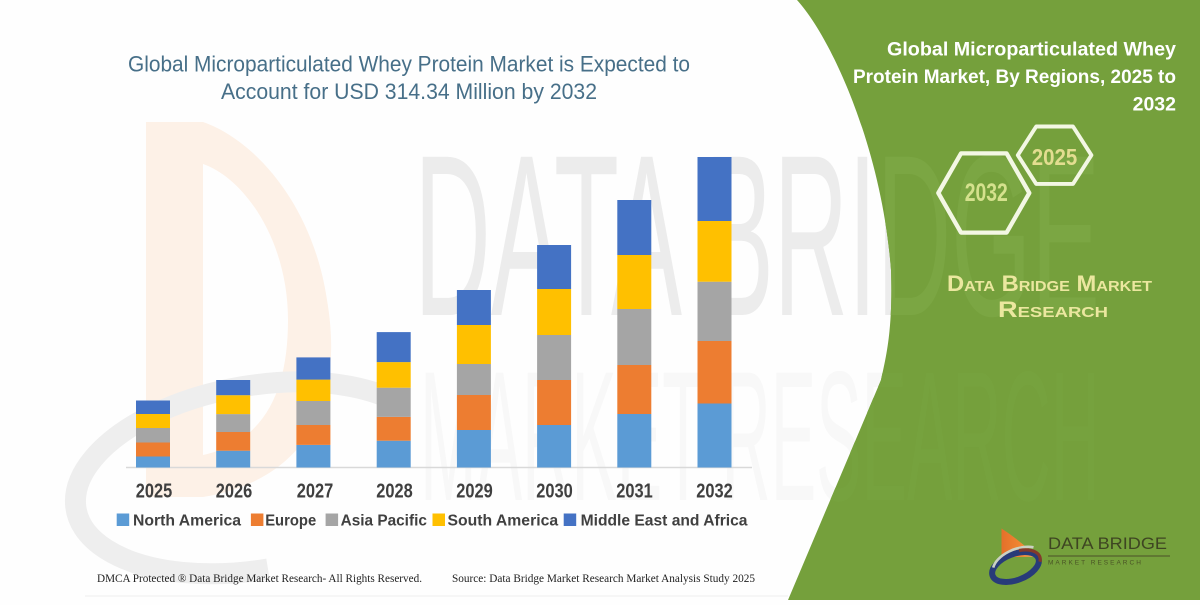 The height and width of the screenshot is (605, 1200). Describe the element at coordinates (187, 521) in the screenshot. I see `svg-text: North America` at that location.